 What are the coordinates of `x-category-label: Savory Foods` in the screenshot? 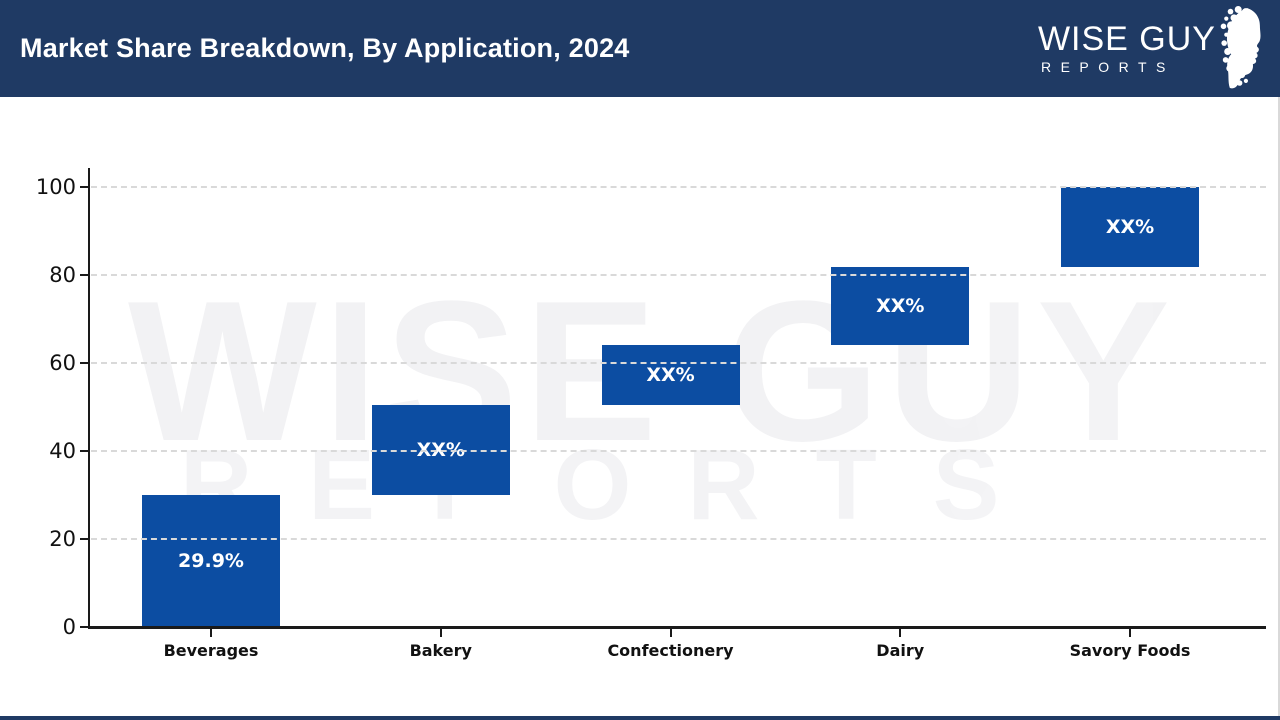 It's located at (1130, 650).